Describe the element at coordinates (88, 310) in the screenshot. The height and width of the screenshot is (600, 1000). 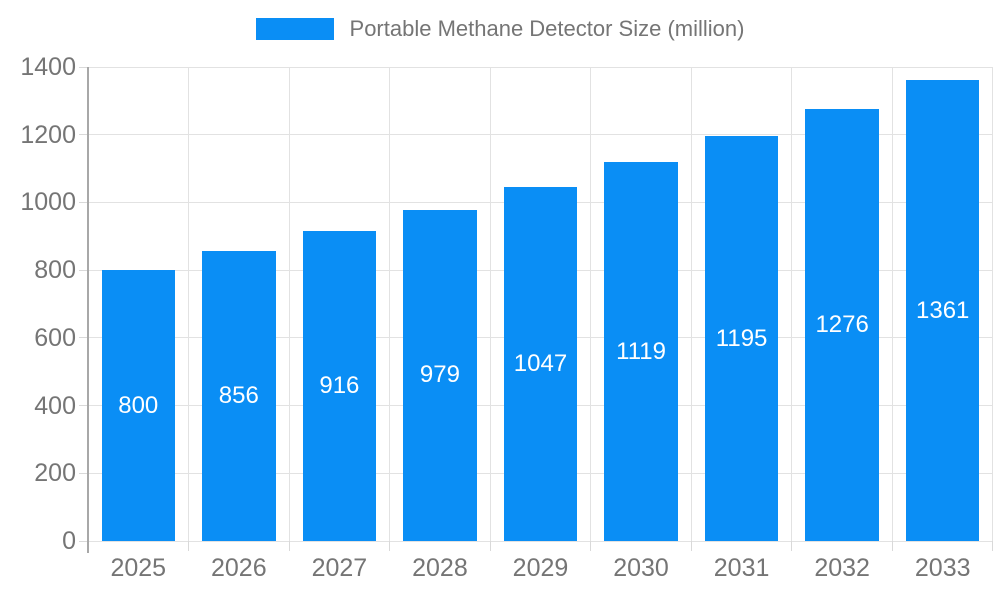
I see `y-axis-line` at that location.